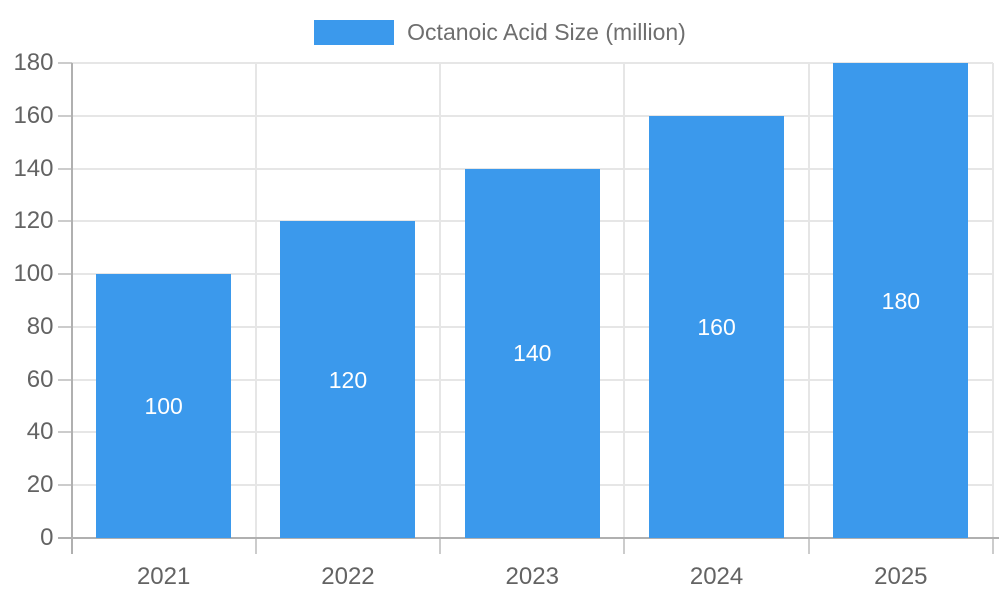 Image resolution: width=1000 pixels, height=600 pixels. Describe the element at coordinates (532, 576) in the screenshot. I see `x-tick-label: 2023` at that location.